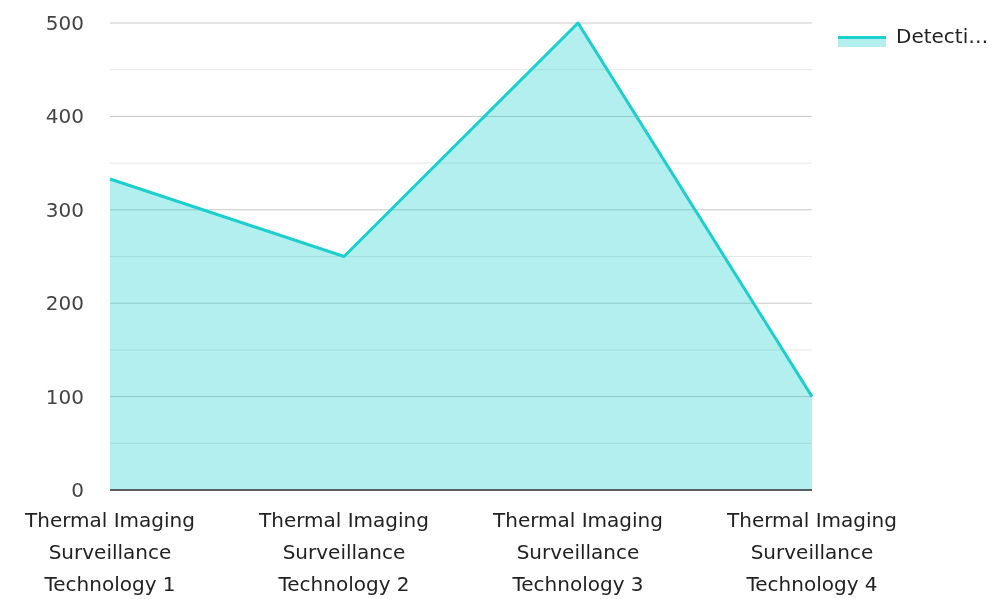 This screenshot has height=599, width=1002. What do you see at coordinates (109, 552) in the screenshot?
I see `x-tick-label: Thermal Imaging Surveillance Technology 1` at bounding box center [109, 552].